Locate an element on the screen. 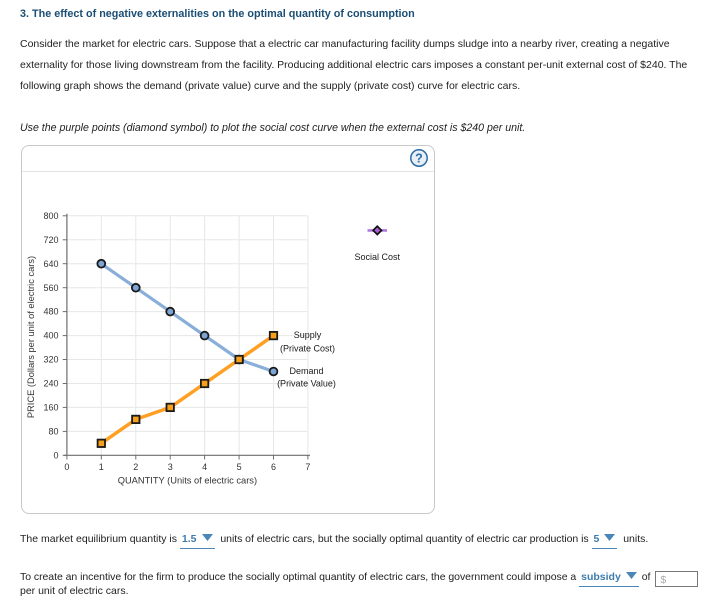 The width and height of the screenshot is (724, 613). svg-text: 80 is located at coordinates (53, 432).